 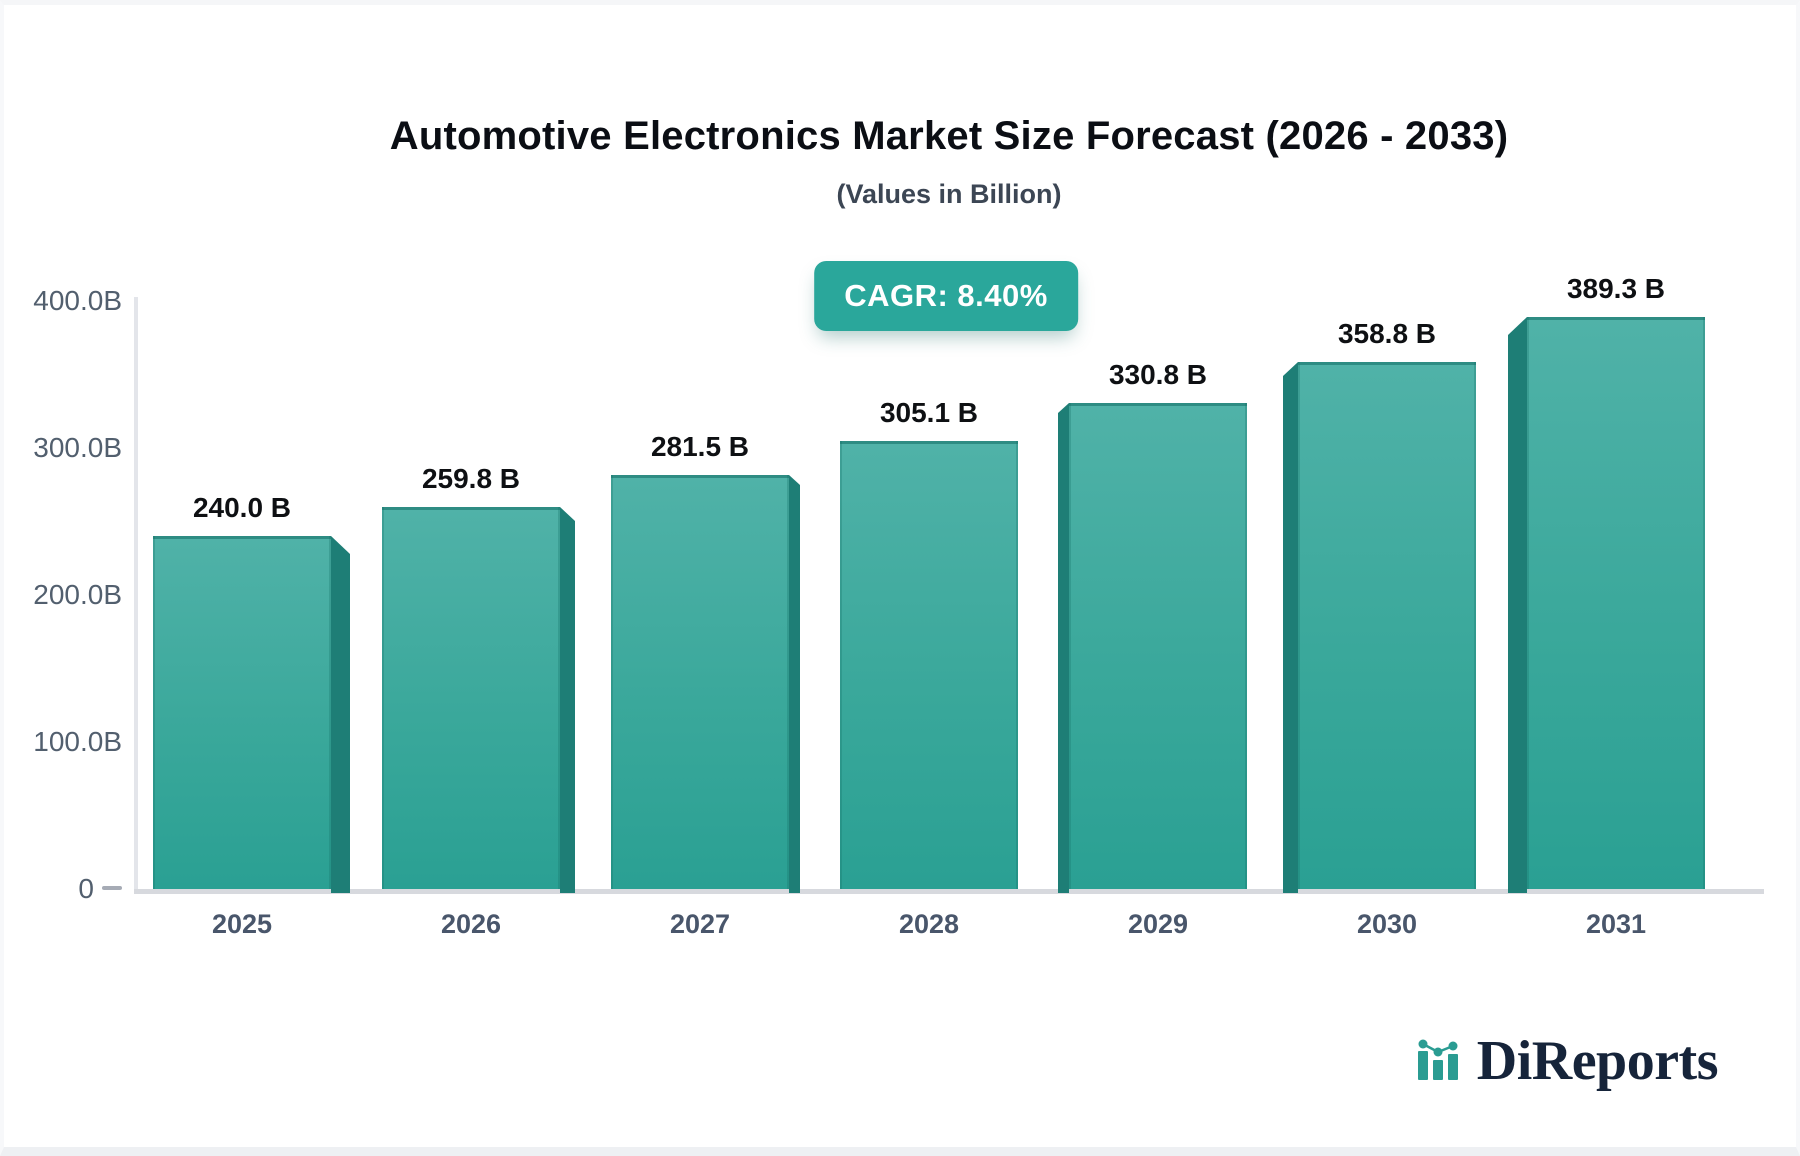 What do you see at coordinates (949, 891) in the screenshot?
I see `x-axis-line` at bounding box center [949, 891].